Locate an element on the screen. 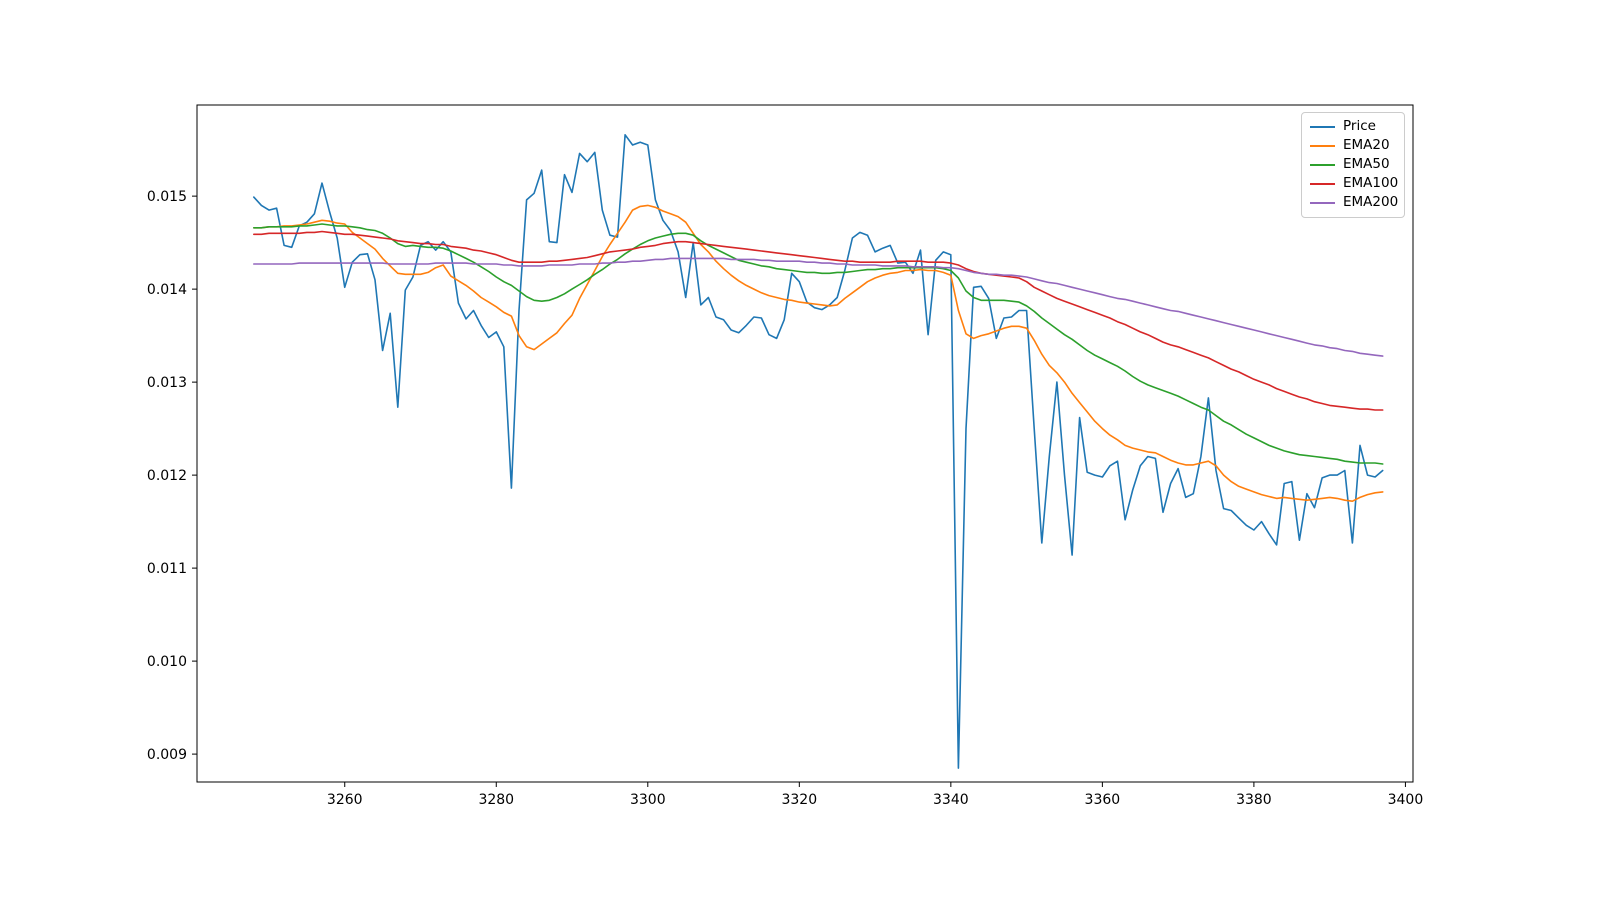 The image size is (1600, 900). ema100-line is located at coordinates (818, 320).